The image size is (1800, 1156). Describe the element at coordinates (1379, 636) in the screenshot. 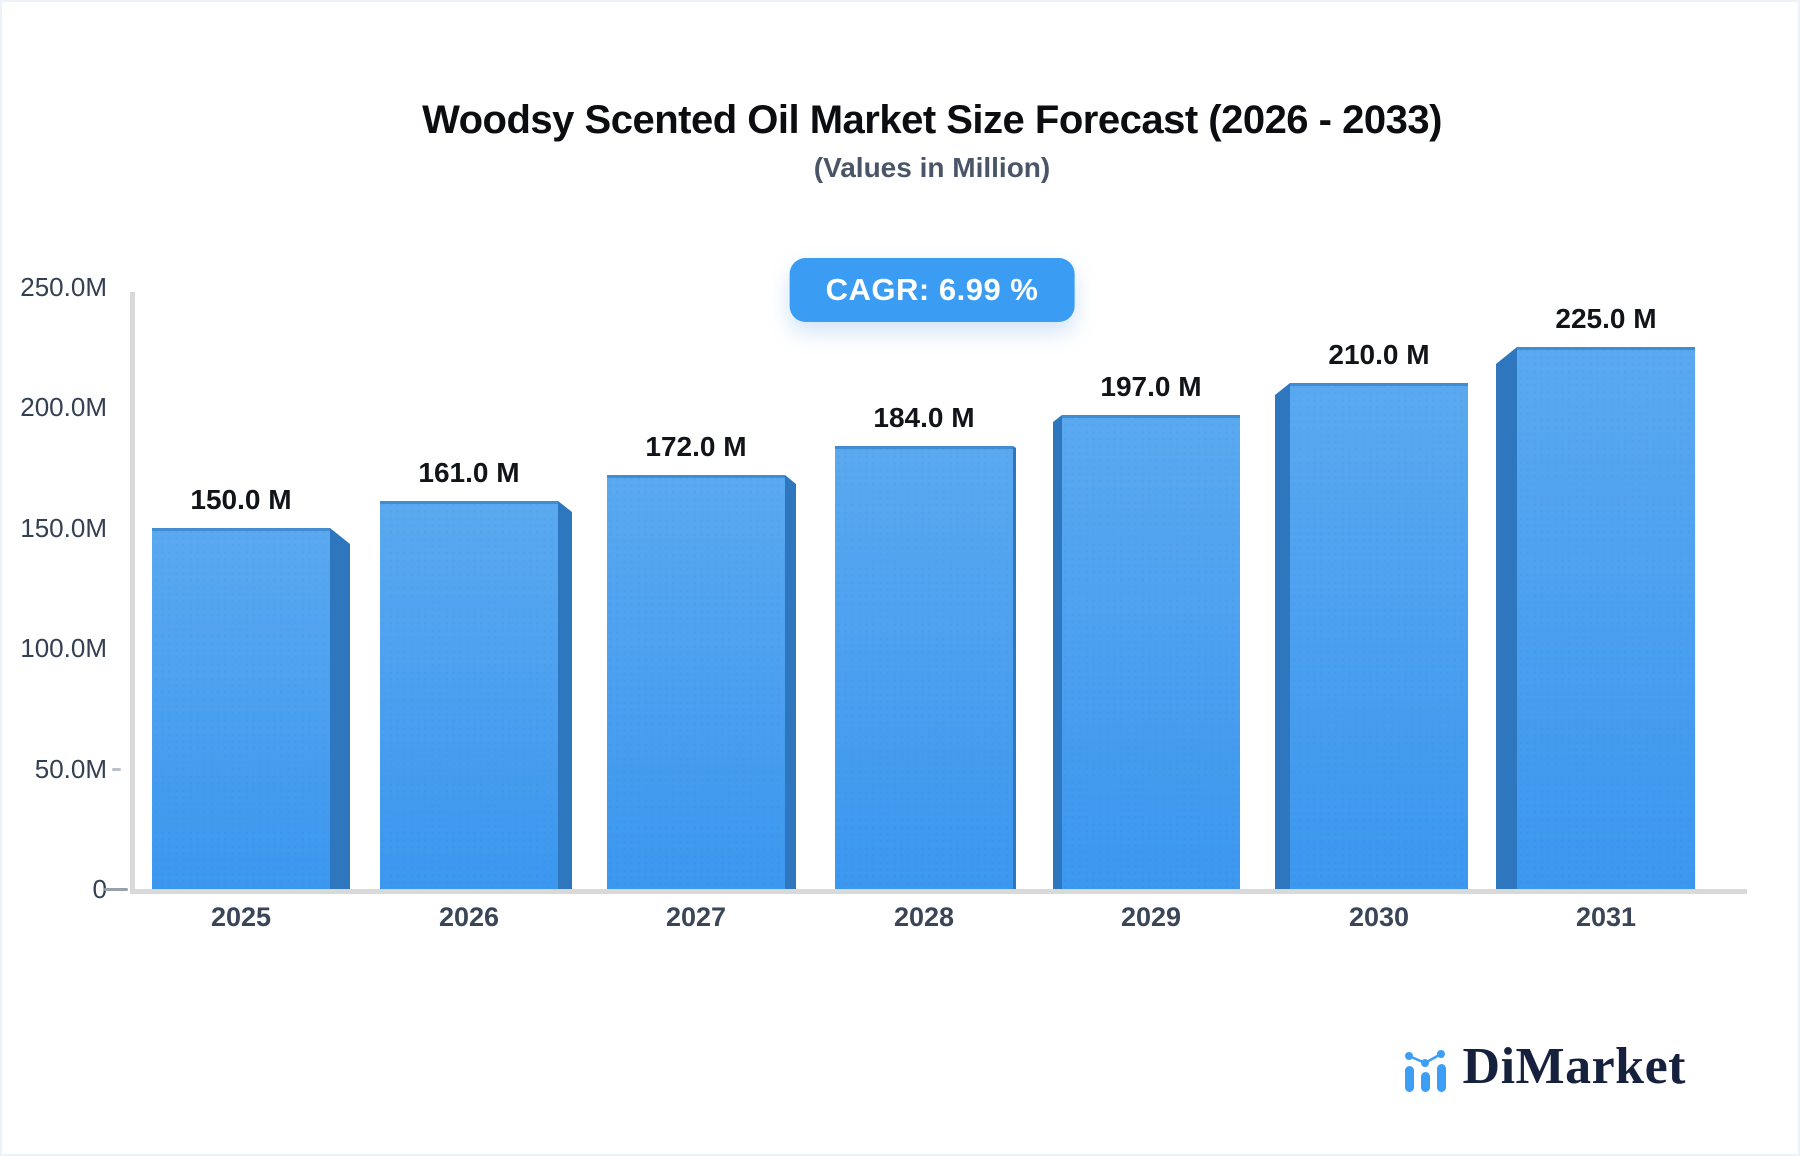

I see `bar-2030` at that location.